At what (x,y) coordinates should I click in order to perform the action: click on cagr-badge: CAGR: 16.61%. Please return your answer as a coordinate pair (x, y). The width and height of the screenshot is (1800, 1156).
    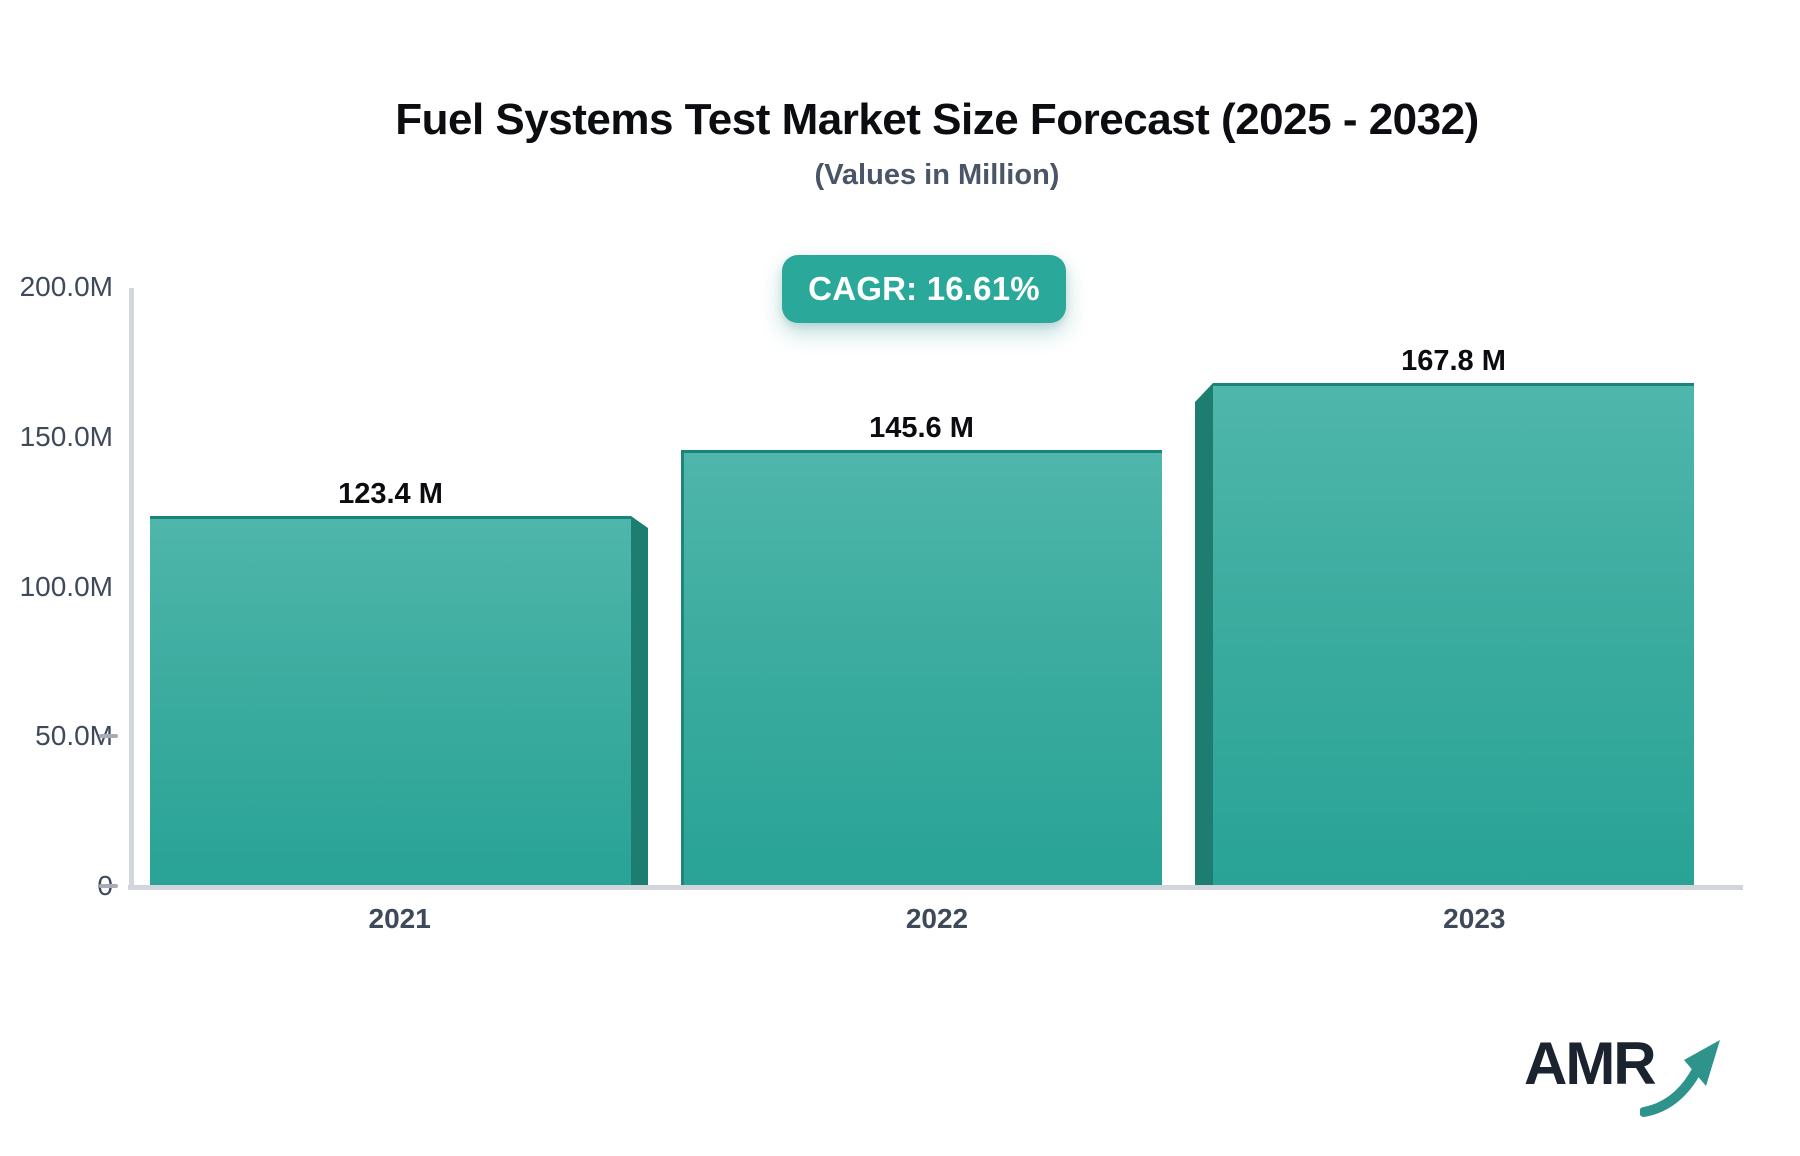
    Looking at the image, I should click on (924, 289).